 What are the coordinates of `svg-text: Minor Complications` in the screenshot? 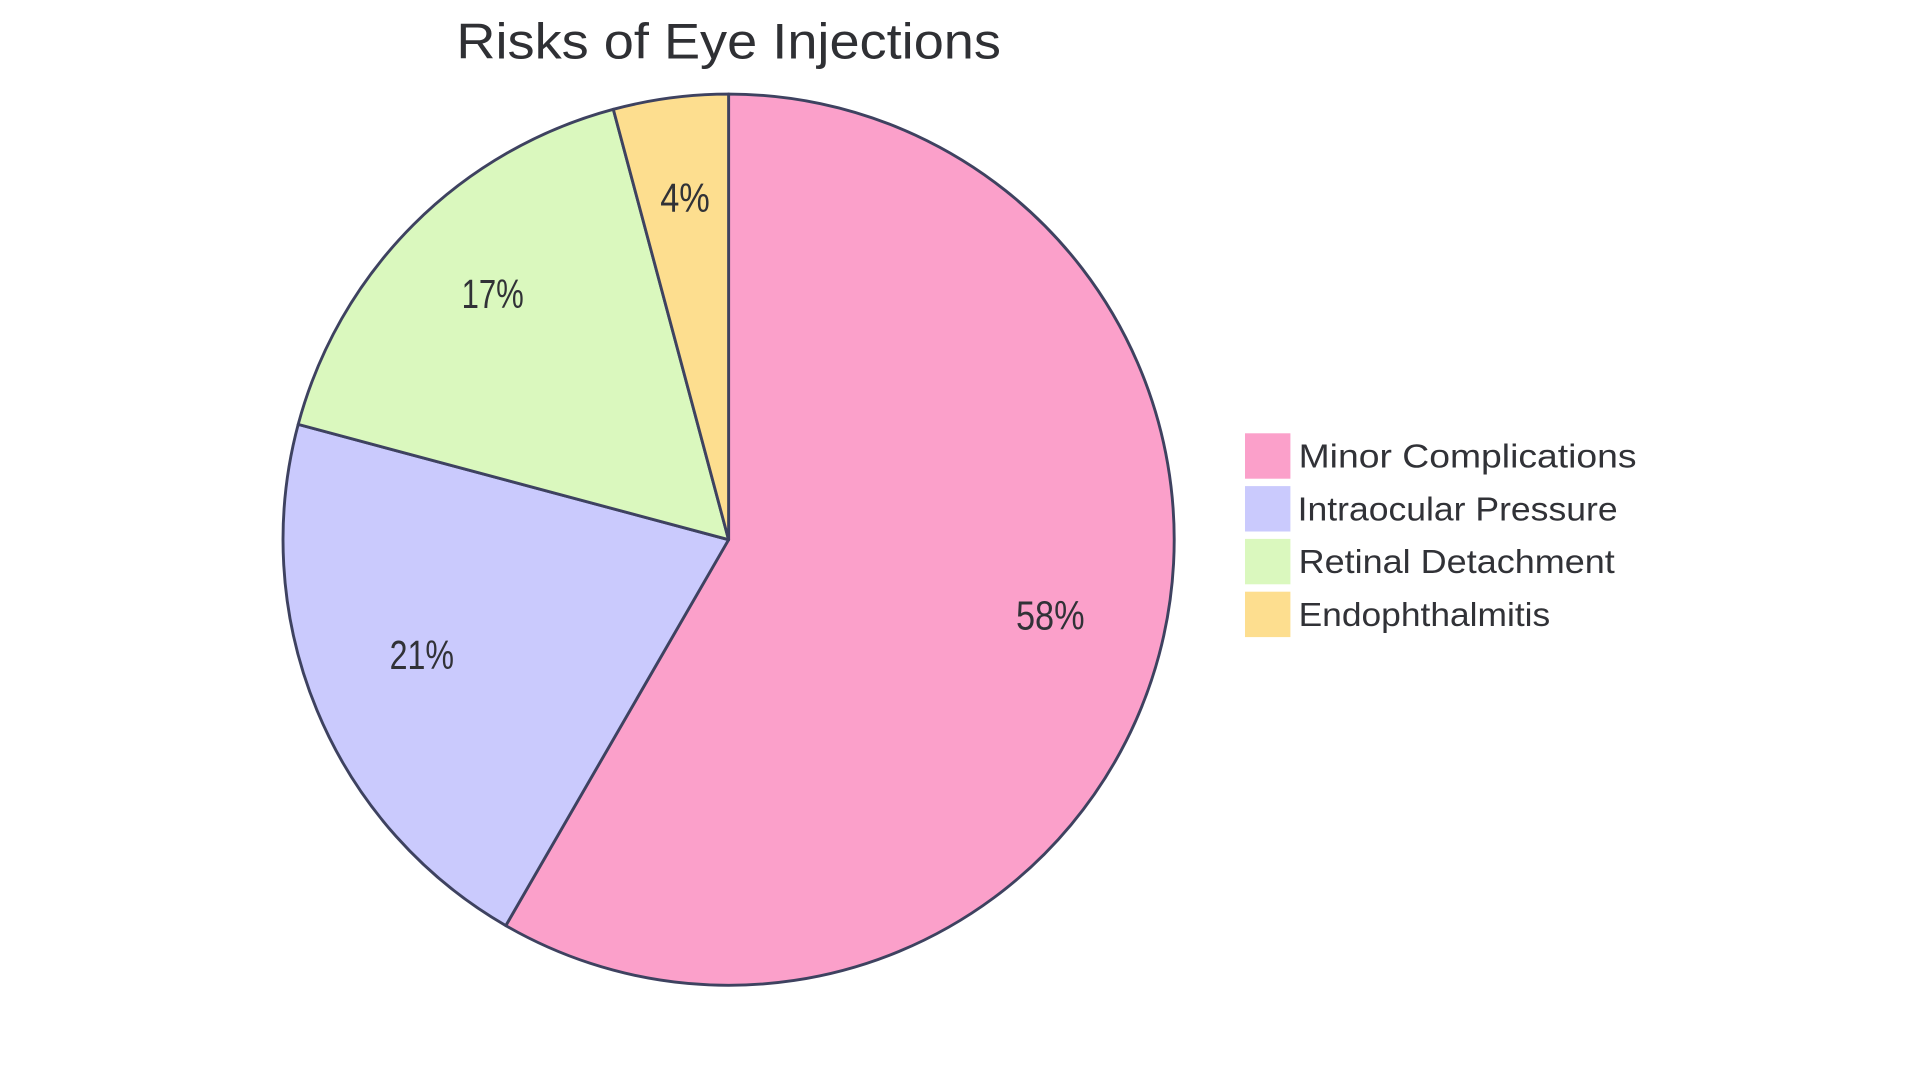 It's located at (1468, 457).